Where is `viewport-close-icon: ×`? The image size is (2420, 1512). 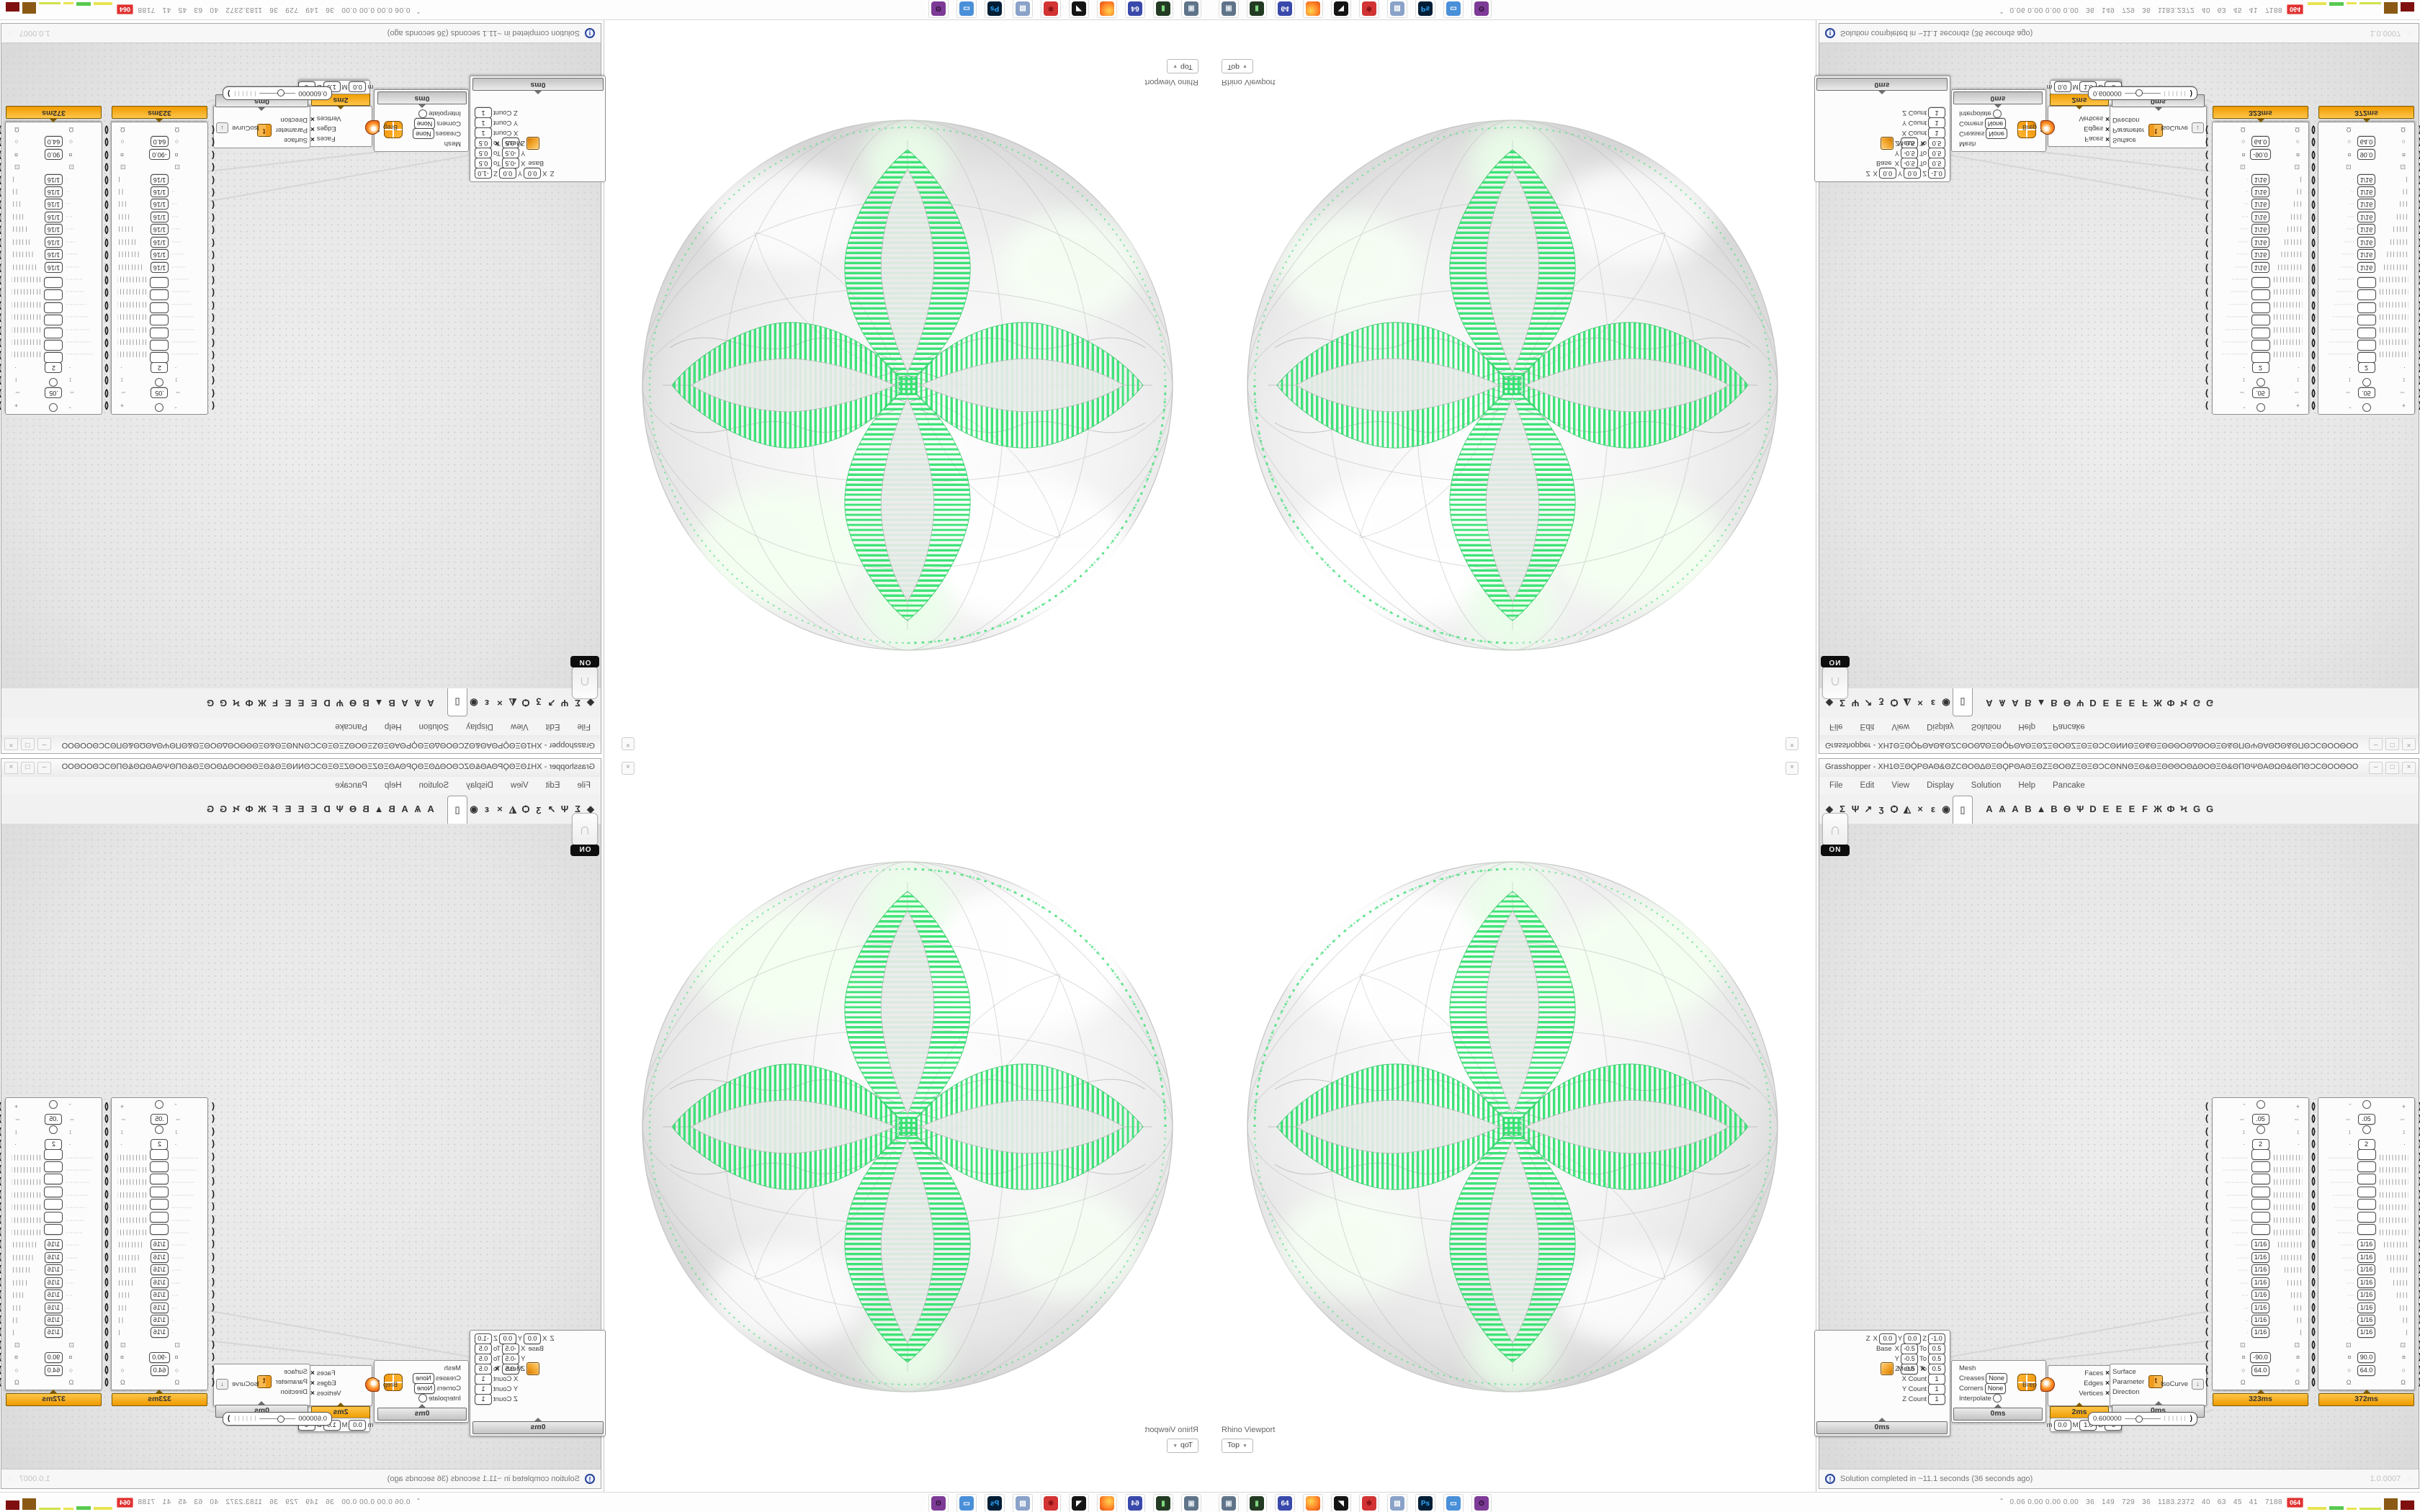
viewport-close-icon: × is located at coordinates (1792, 768).